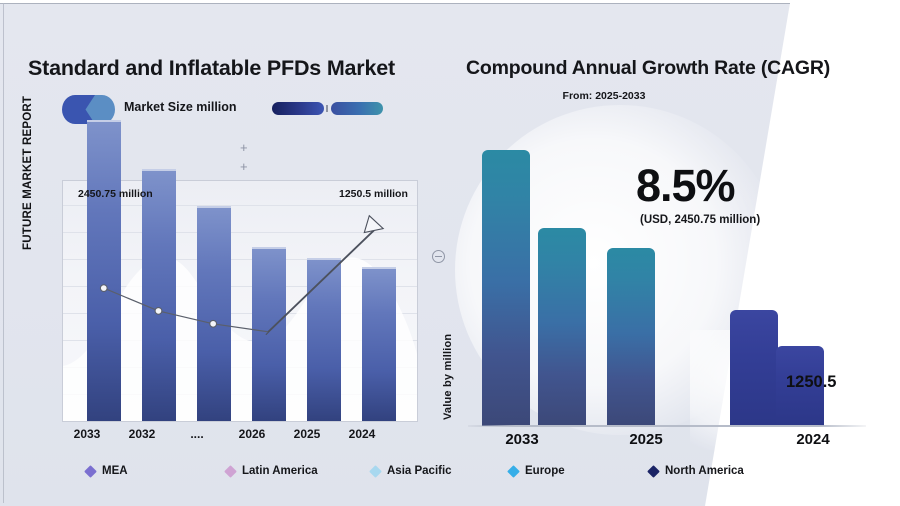  Describe the element at coordinates (562, 327) in the screenshot. I see `right-bar-2033-secondary` at that location.